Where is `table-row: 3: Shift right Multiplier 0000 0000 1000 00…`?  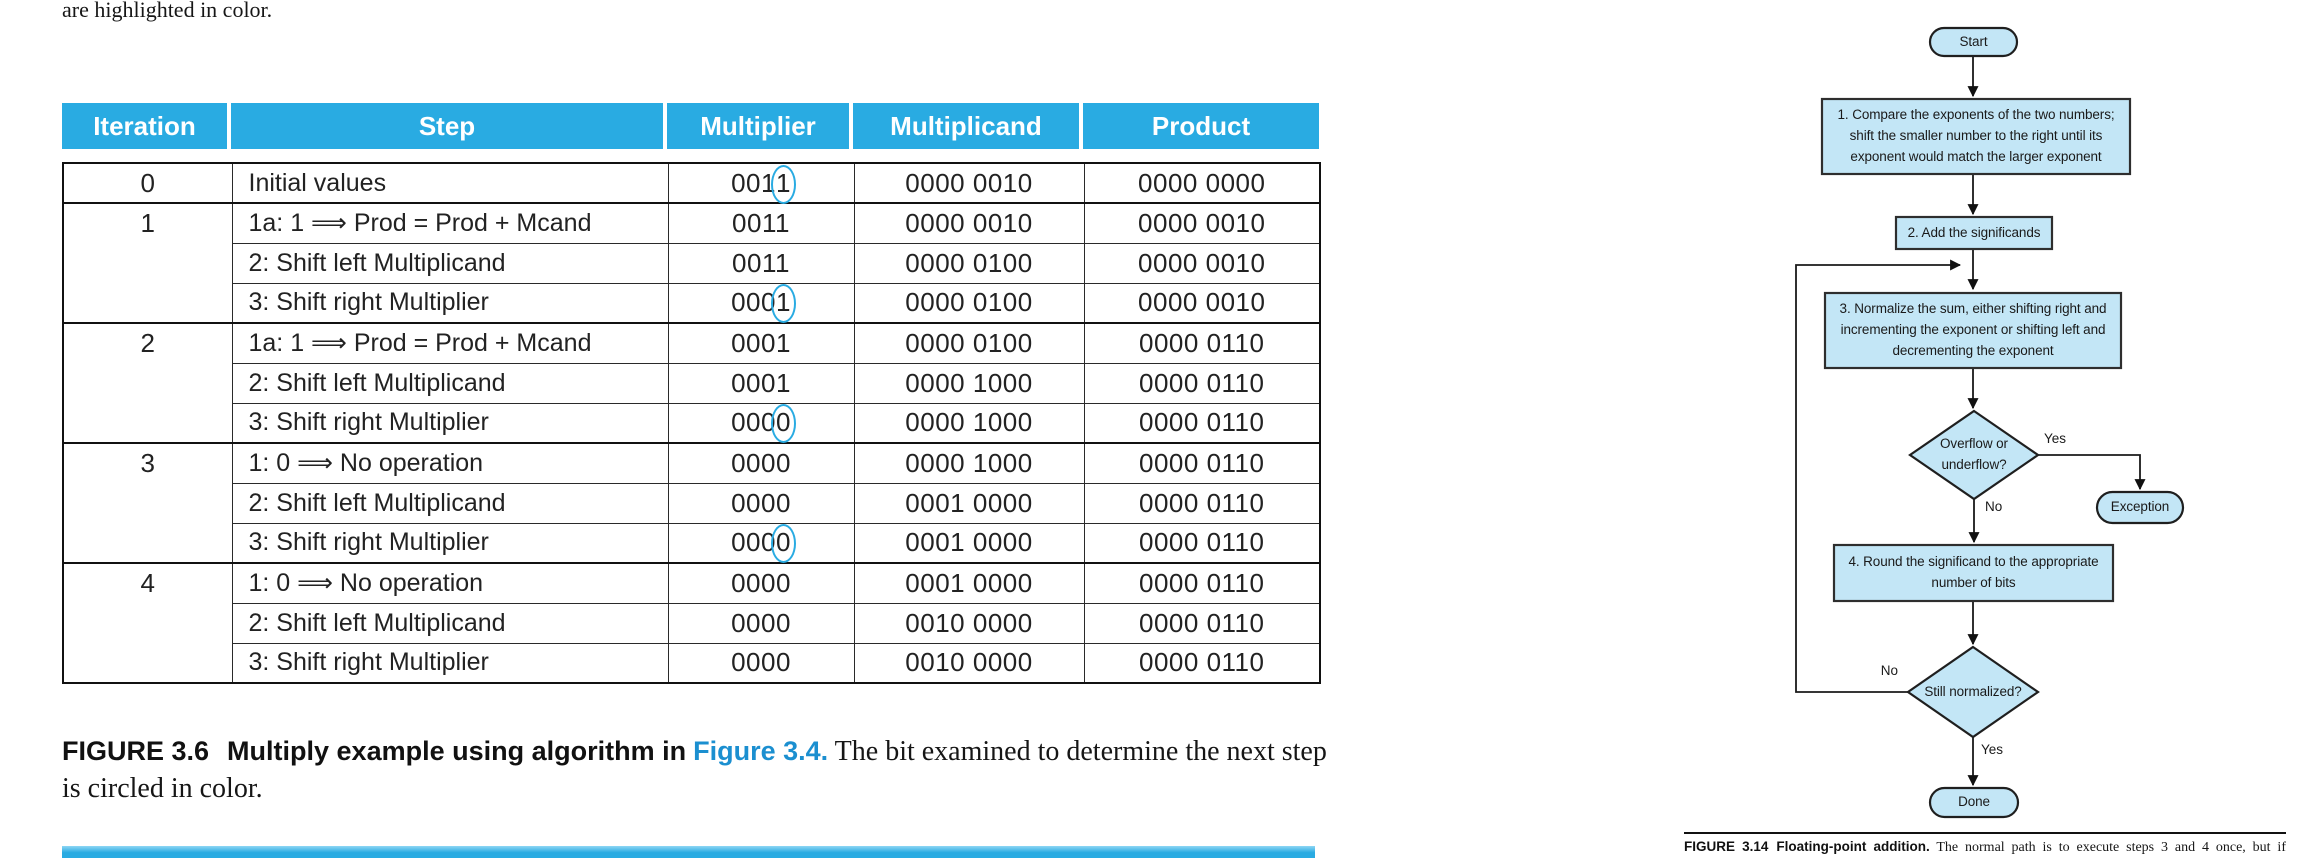
table-row: 3: Shift right Multiplier 0000 0000 1000 00… is located at coordinates (692, 423).